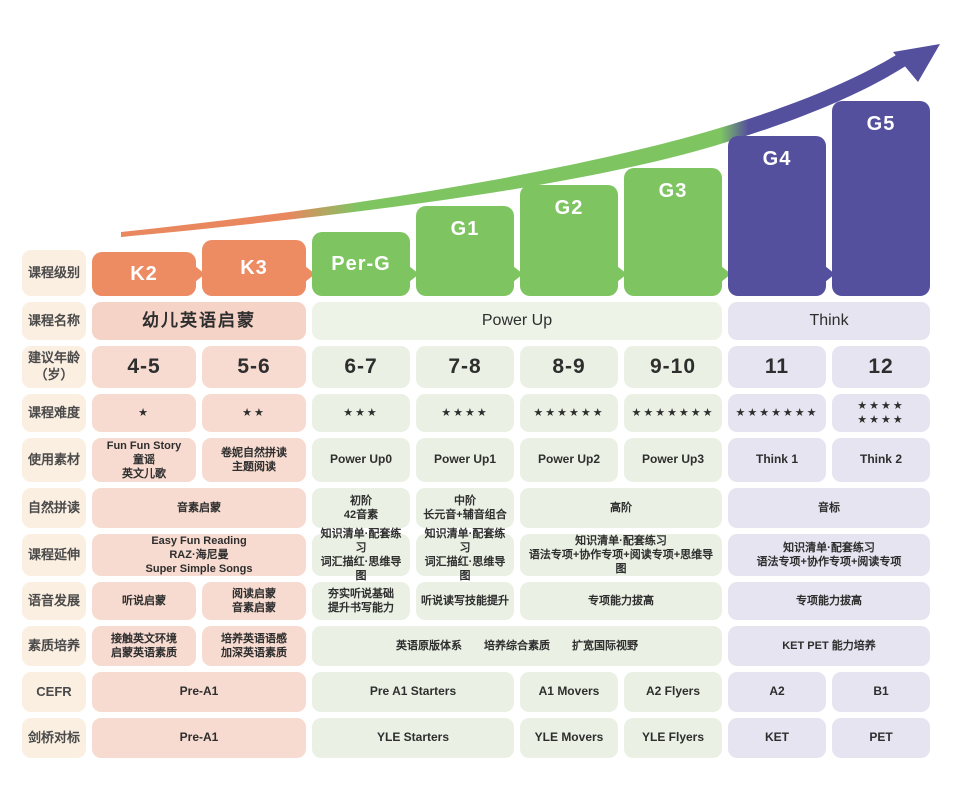 This screenshot has height=800, width=960. What do you see at coordinates (144, 460) in the screenshot?
I see `cell-materials-k2: Fun Fun Story 童谣 英文儿歌` at bounding box center [144, 460].